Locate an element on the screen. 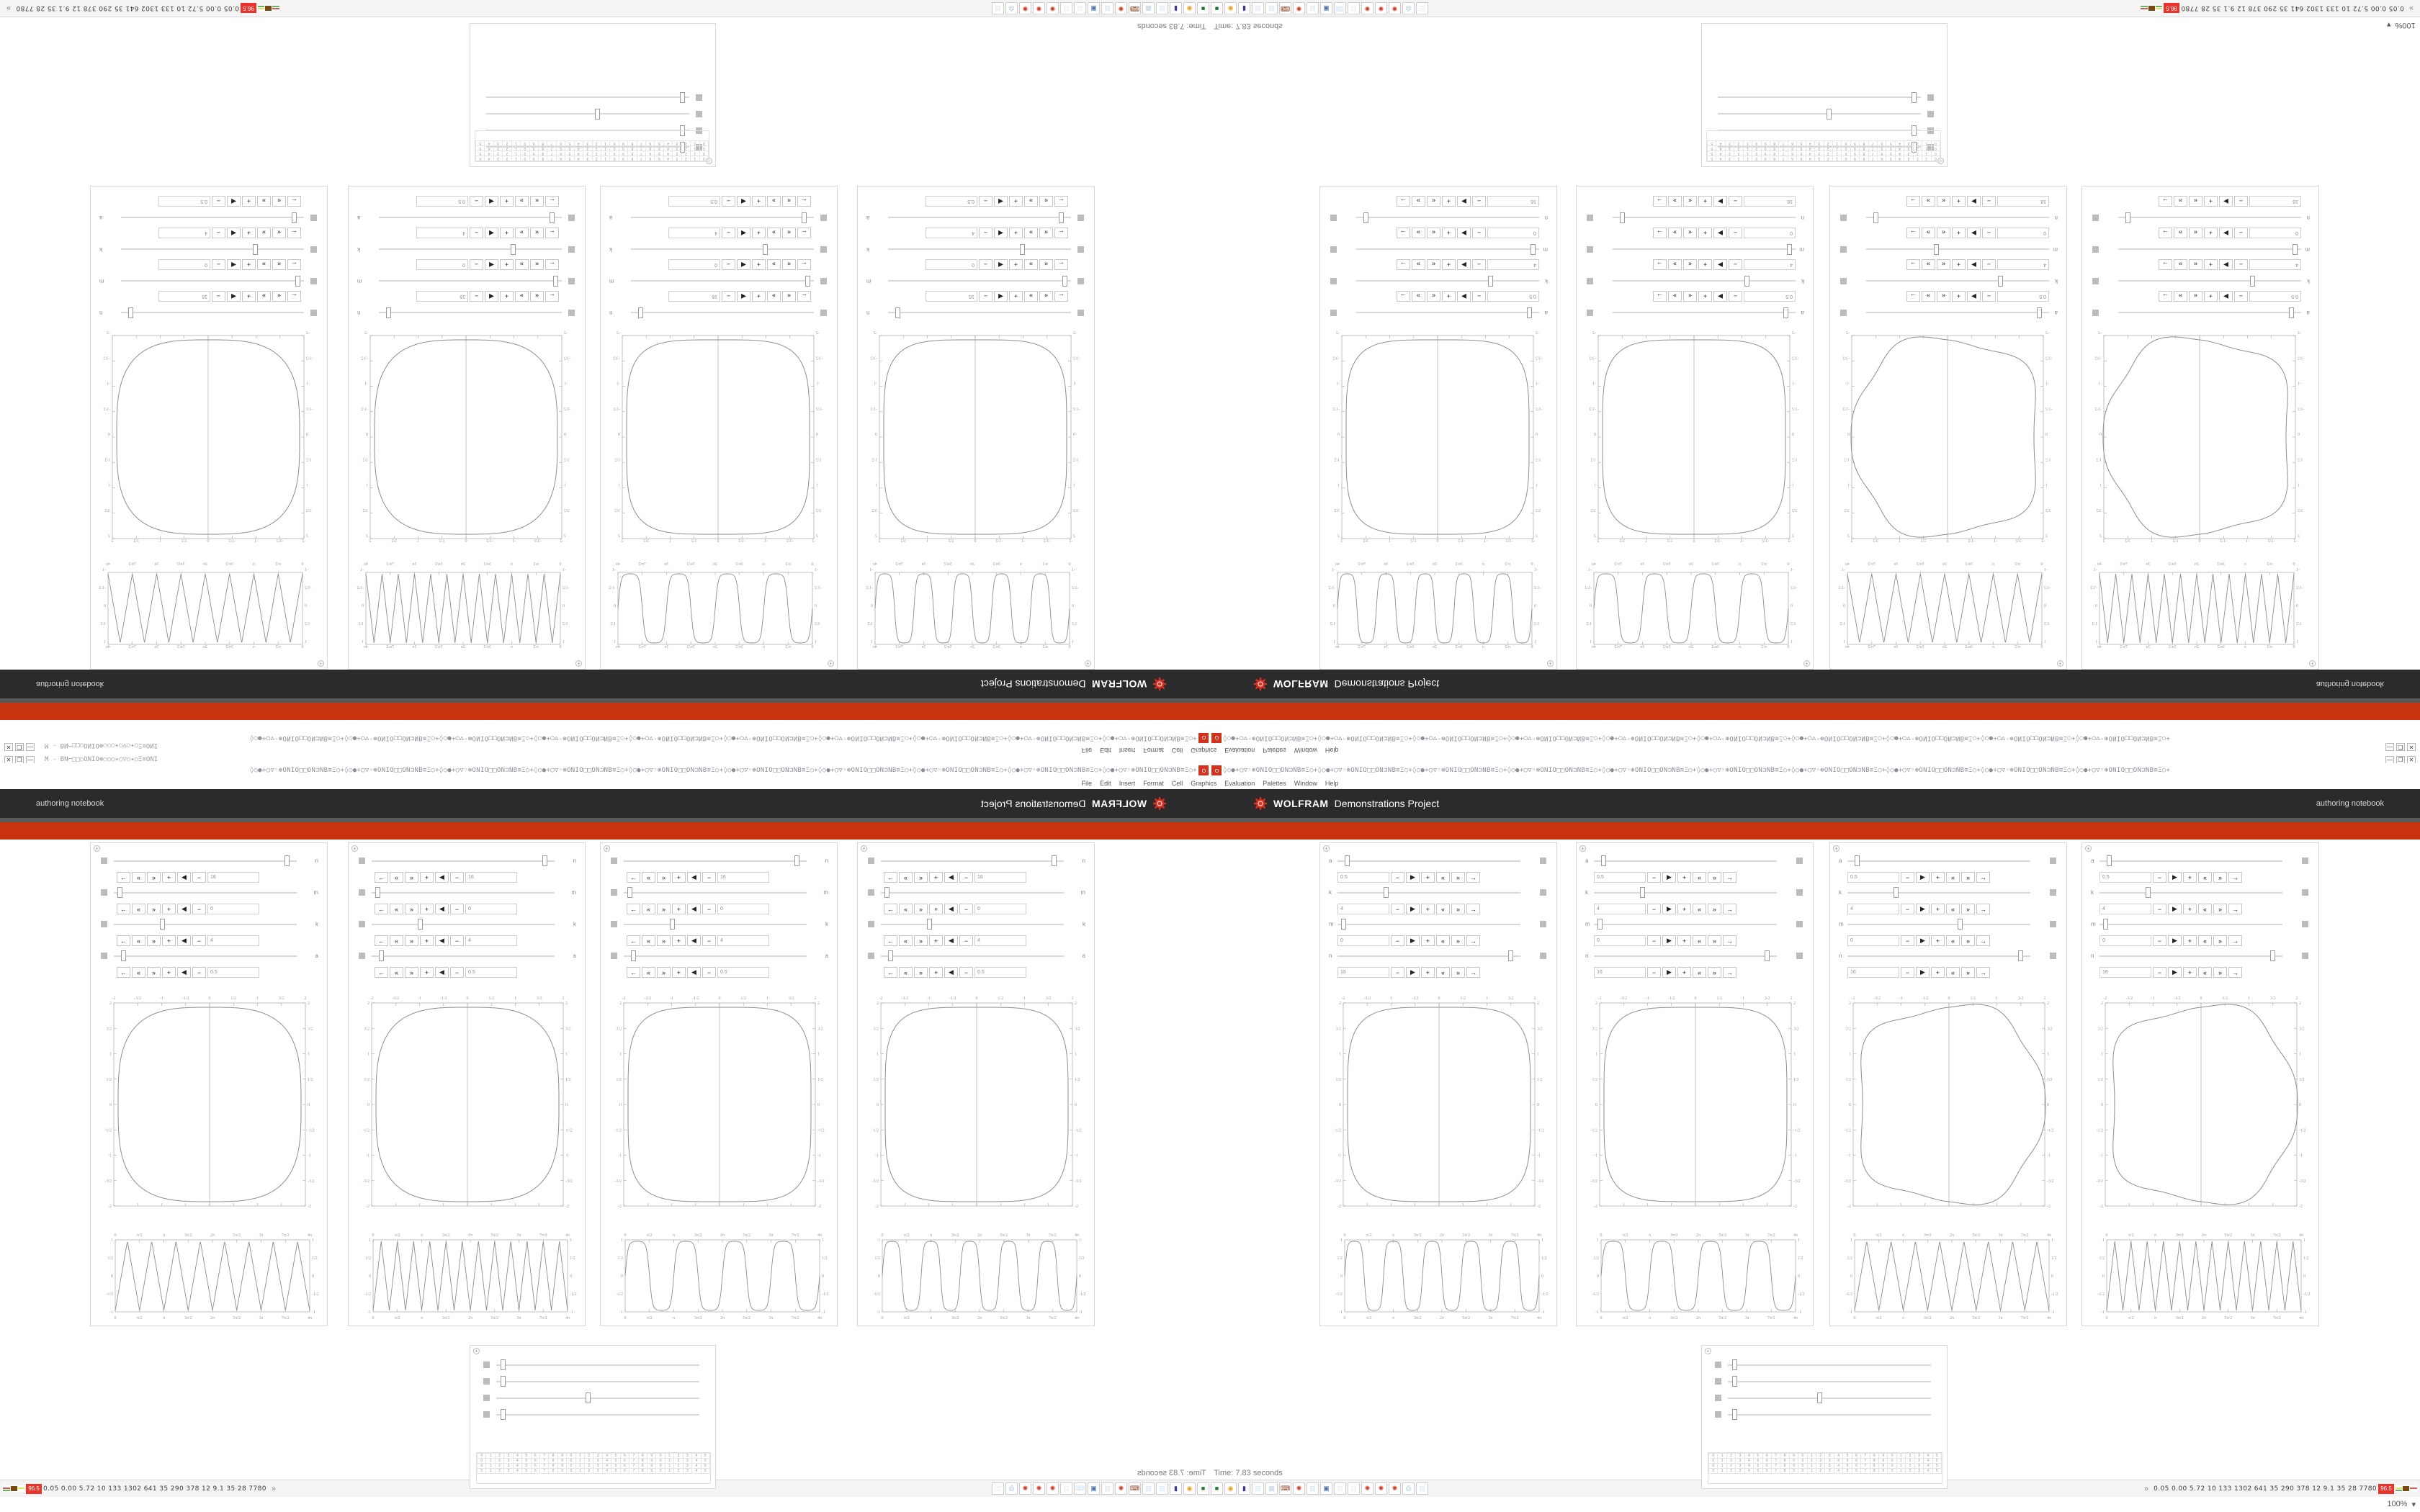  wolfram-icon: ✺ is located at coordinates (1299, 8).